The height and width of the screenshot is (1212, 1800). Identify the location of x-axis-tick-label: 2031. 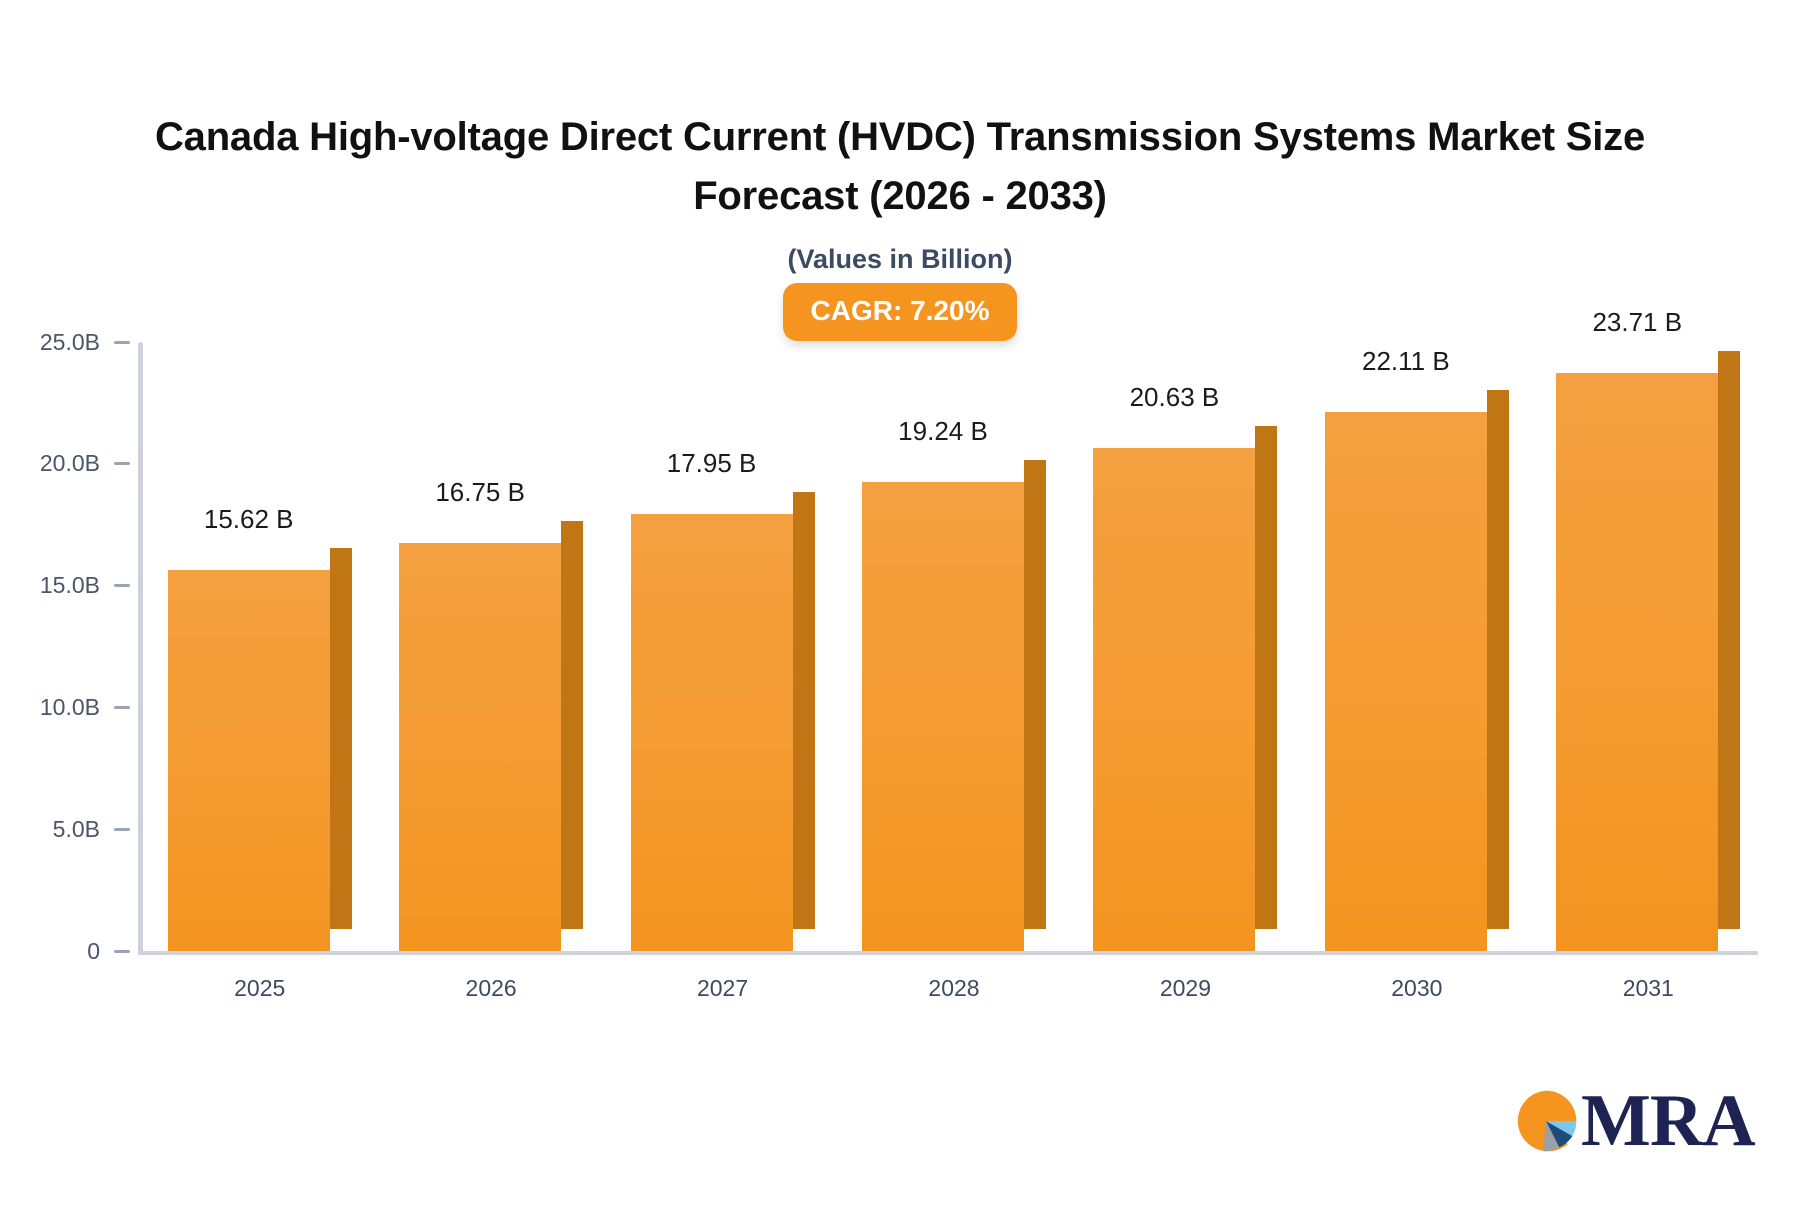
(1648, 988).